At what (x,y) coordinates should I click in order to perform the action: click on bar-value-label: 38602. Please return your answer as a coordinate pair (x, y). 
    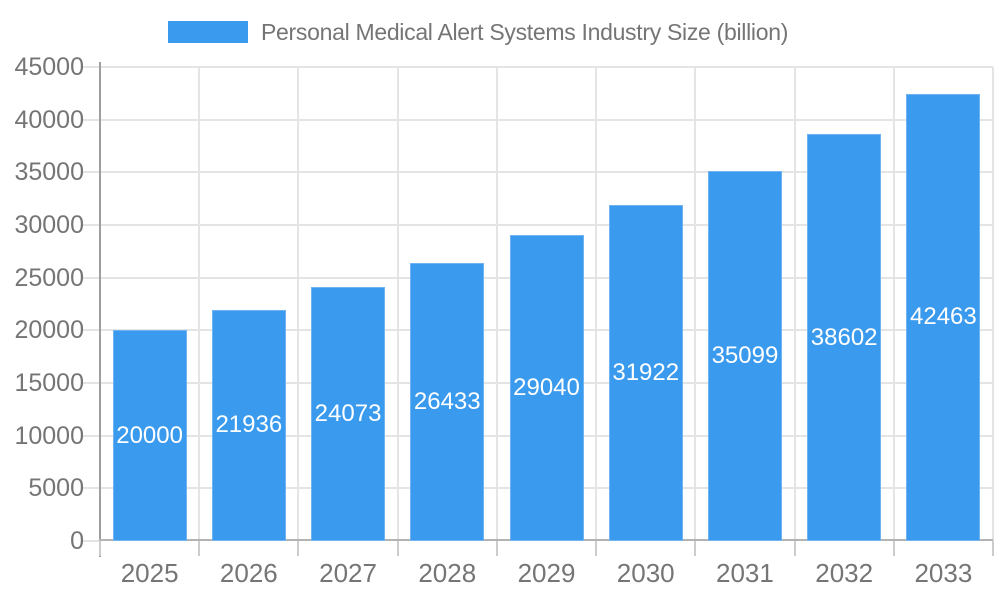
    Looking at the image, I should click on (844, 337).